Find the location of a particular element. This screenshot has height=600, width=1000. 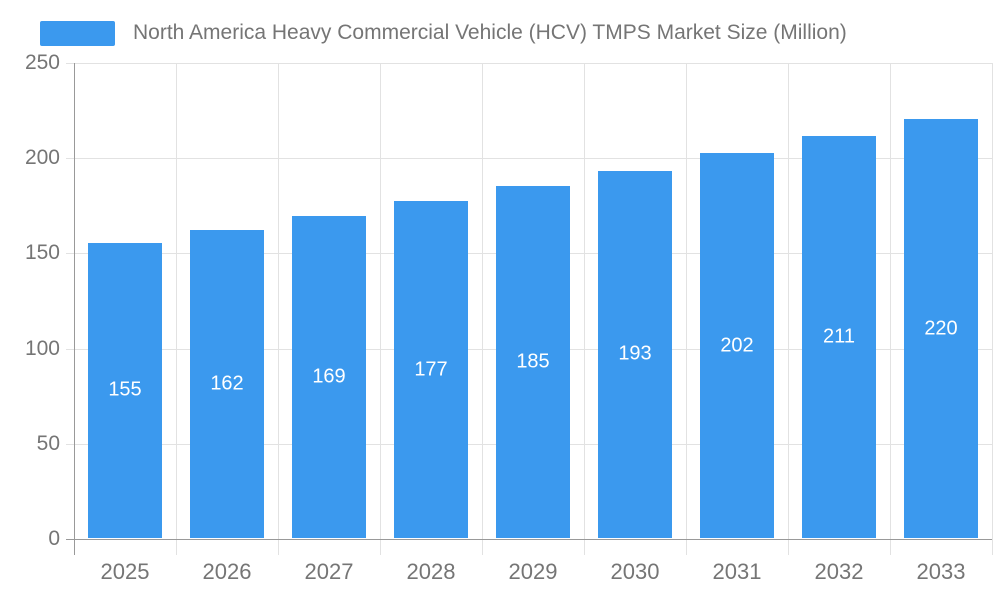

x-axis-tick-label: 2027 is located at coordinates (329, 571).